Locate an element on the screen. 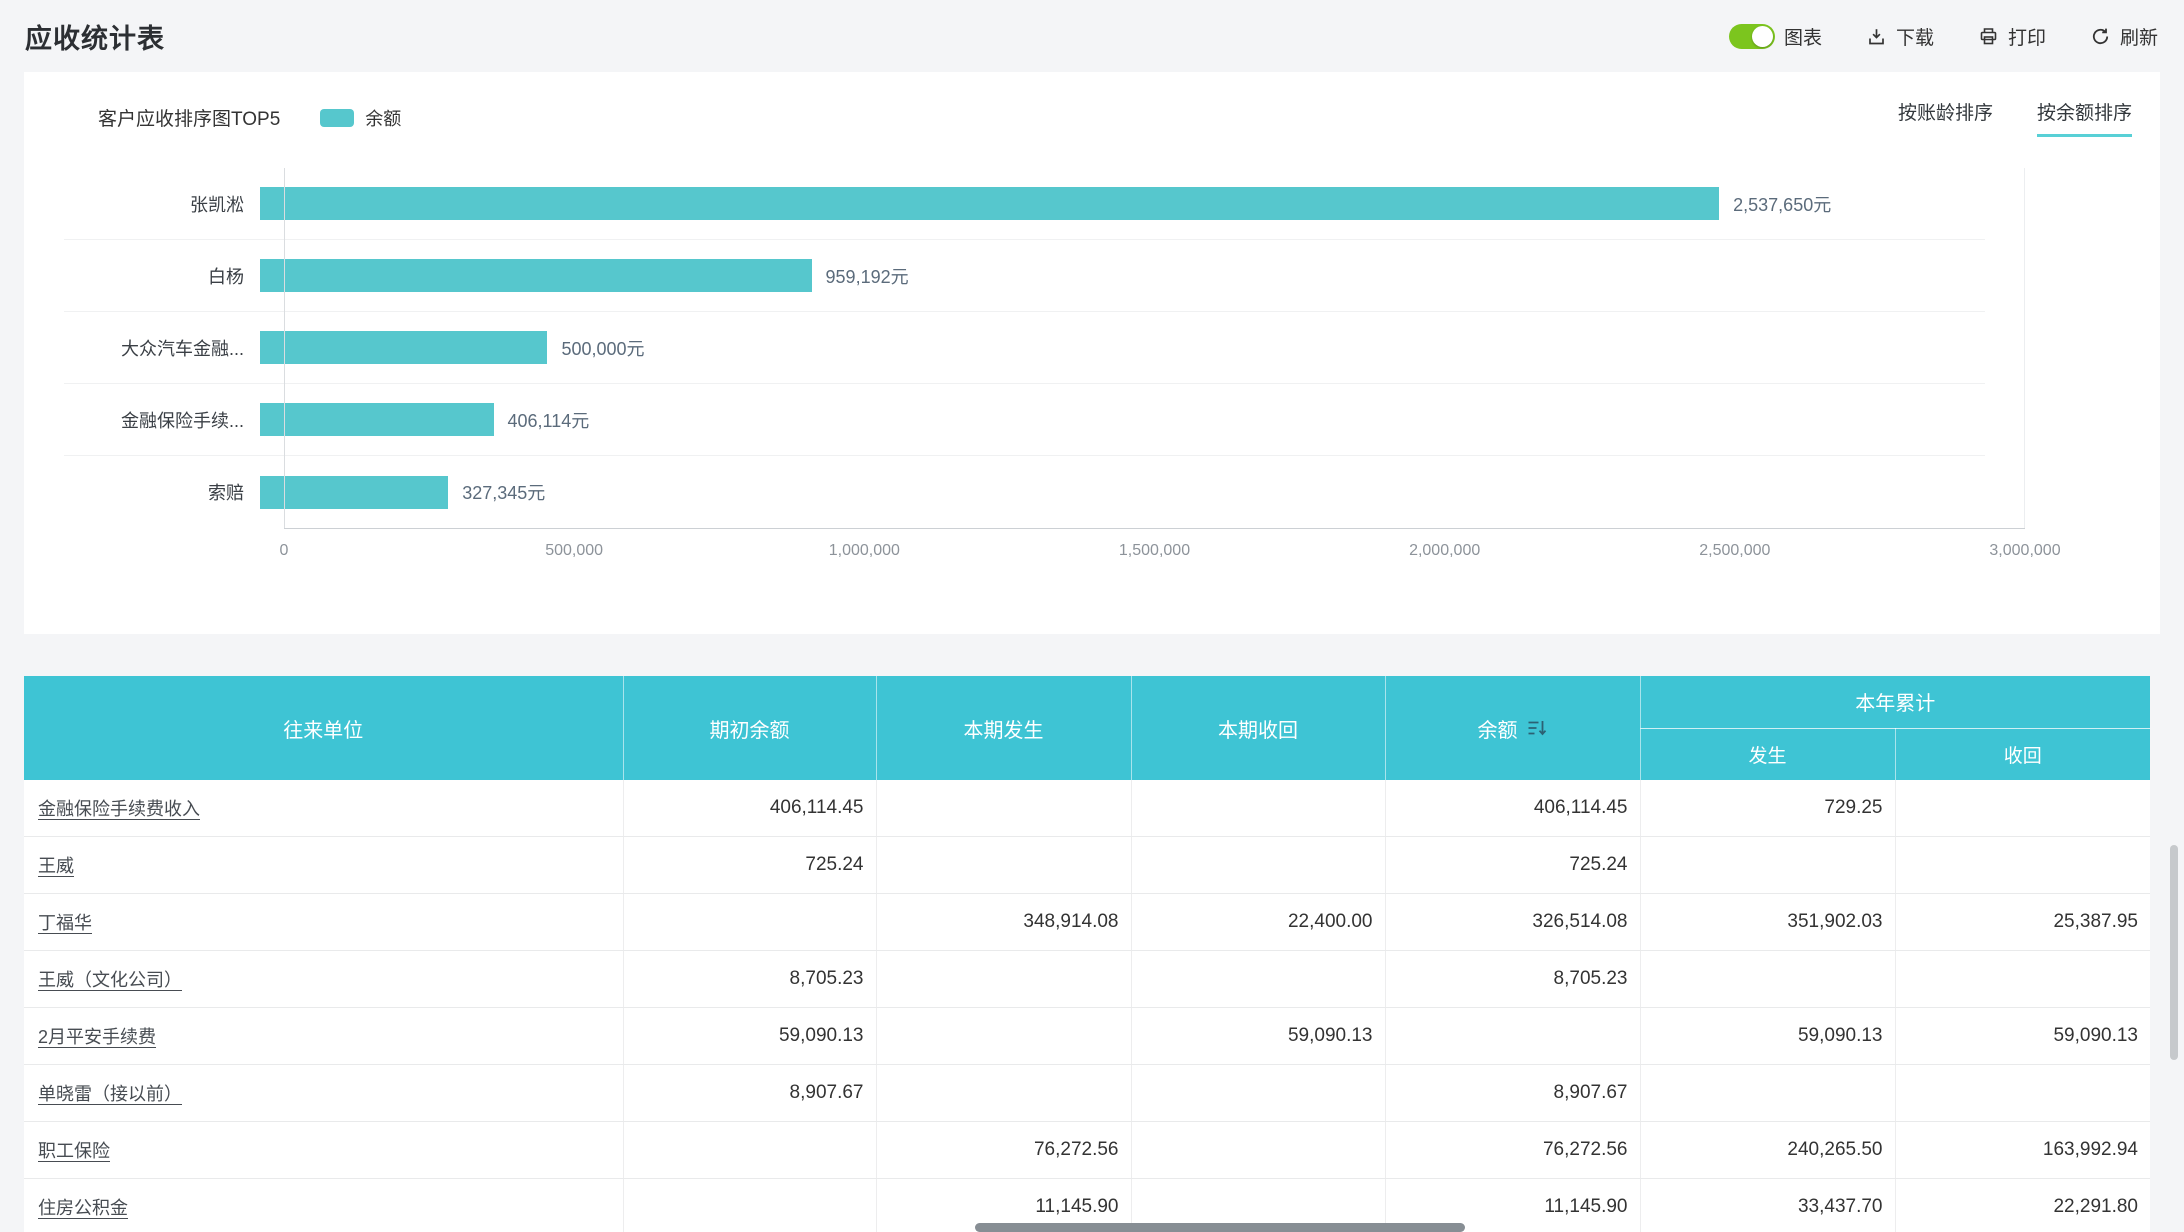 Image resolution: width=2184 pixels, height=1232 pixels. col-balance: 余额 is located at coordinates (1513, 728).